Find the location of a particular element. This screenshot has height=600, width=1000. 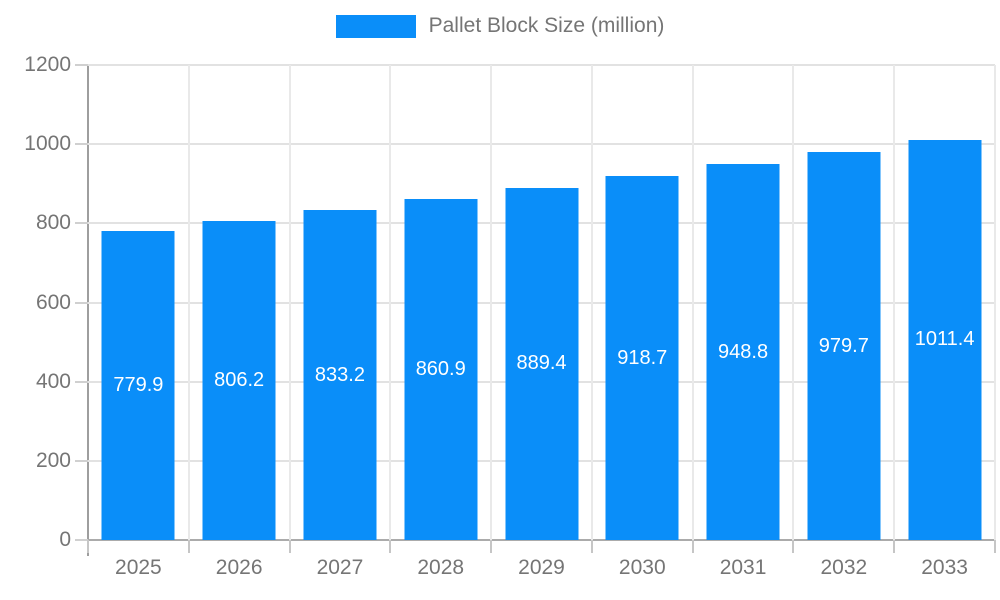

bar-value-label: 806.2 is located at coordinates (239, 379).